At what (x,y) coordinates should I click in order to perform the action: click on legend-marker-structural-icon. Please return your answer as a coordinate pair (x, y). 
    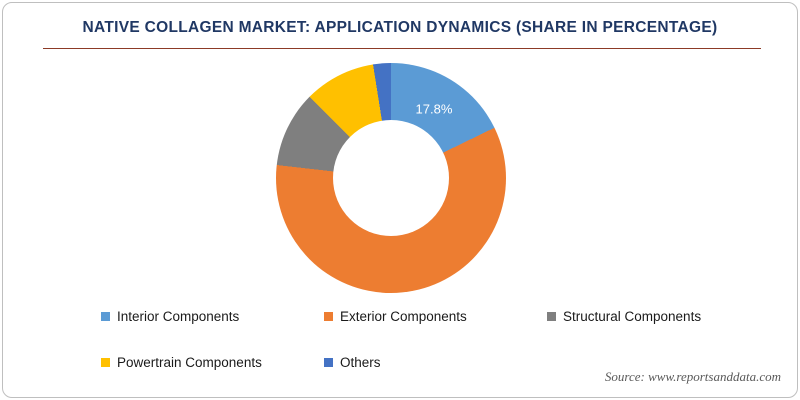
    Looking at the image, I should click on (551, 316).